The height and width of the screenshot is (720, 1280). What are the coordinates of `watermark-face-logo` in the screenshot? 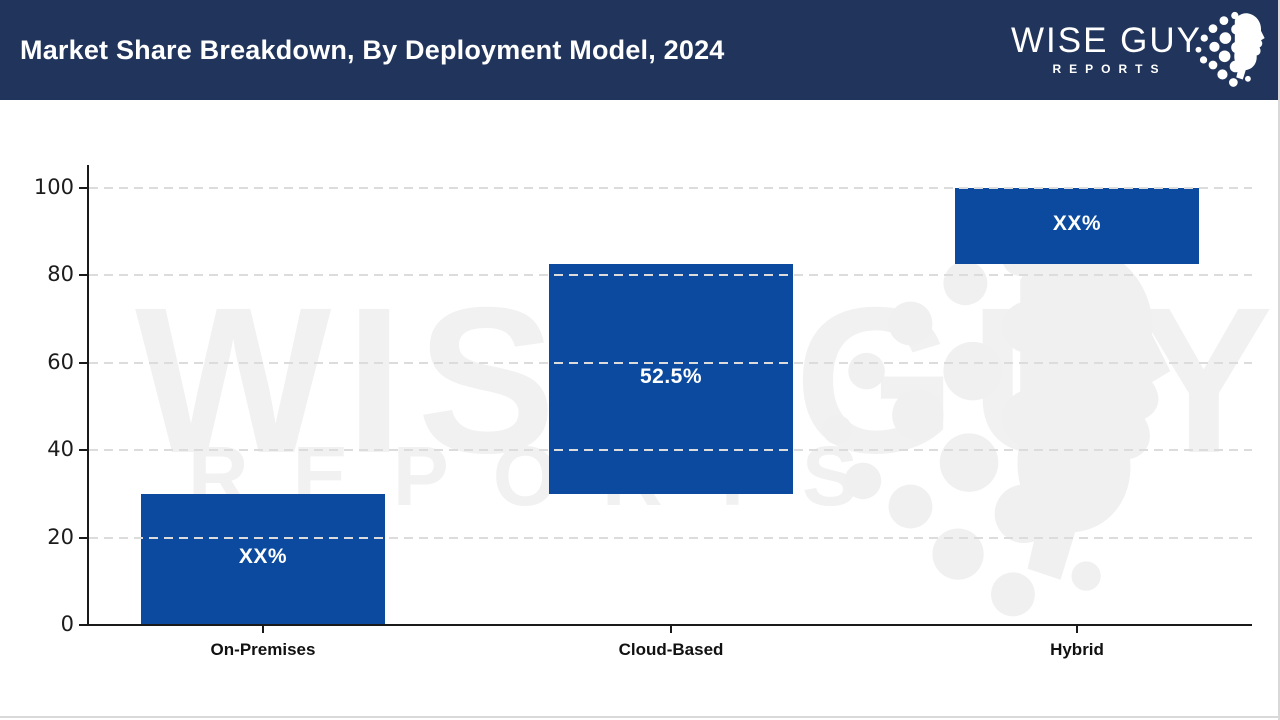 It's located at (996, 428).